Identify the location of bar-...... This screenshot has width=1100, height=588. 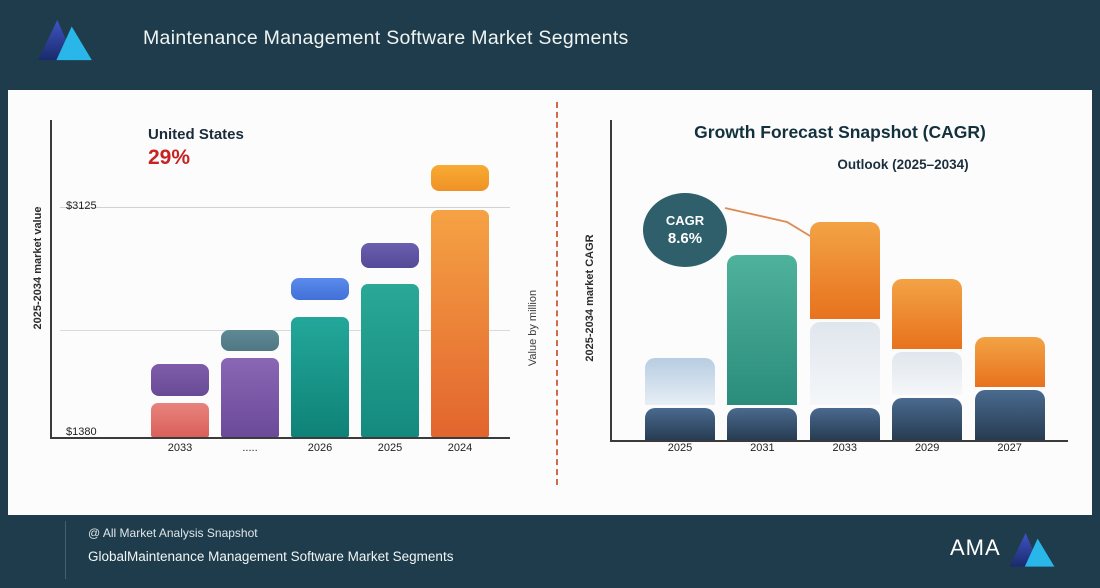
(250, 397).